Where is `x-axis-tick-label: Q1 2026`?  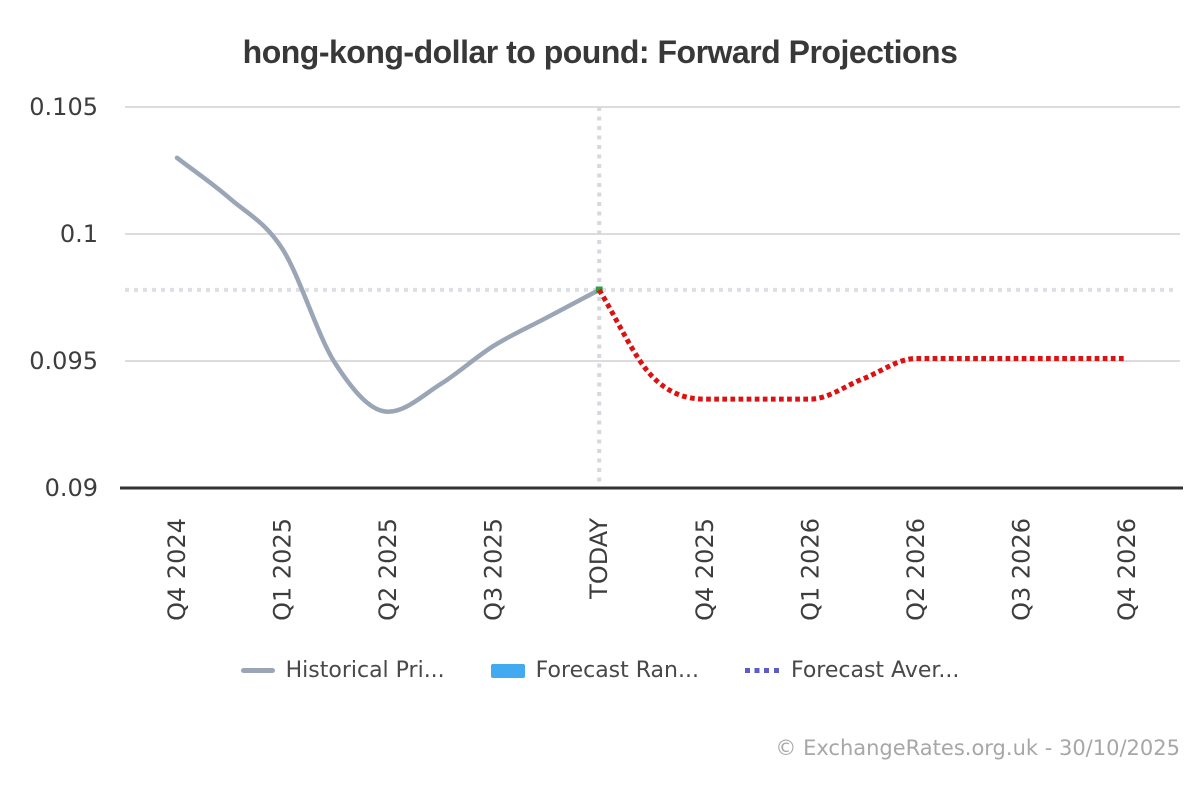 x-axis-tick-label: Q1 2026 is located at coordinates (810, 569).